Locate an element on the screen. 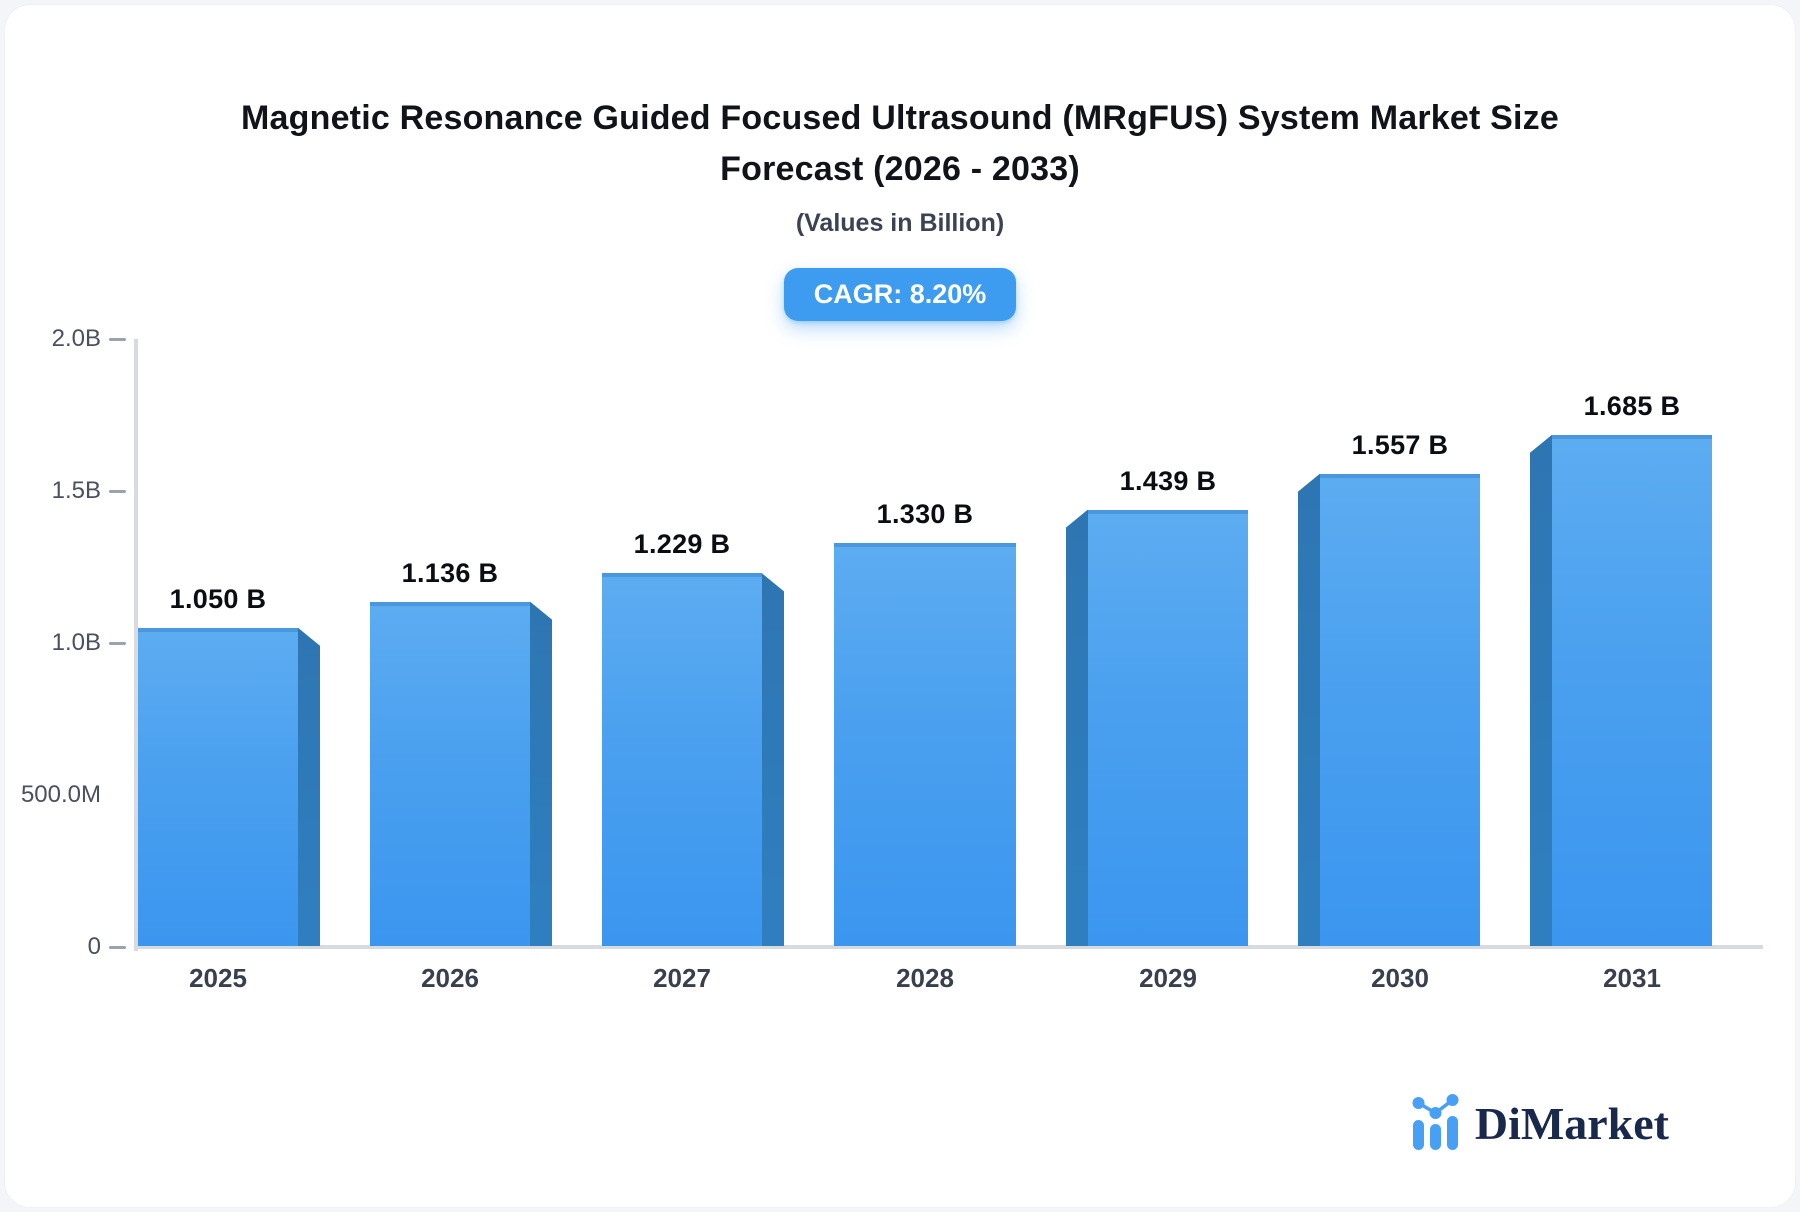 This screenshot has height=1212, width=1800. x-axis-label: 2028 is located at coordinates (925, 978).